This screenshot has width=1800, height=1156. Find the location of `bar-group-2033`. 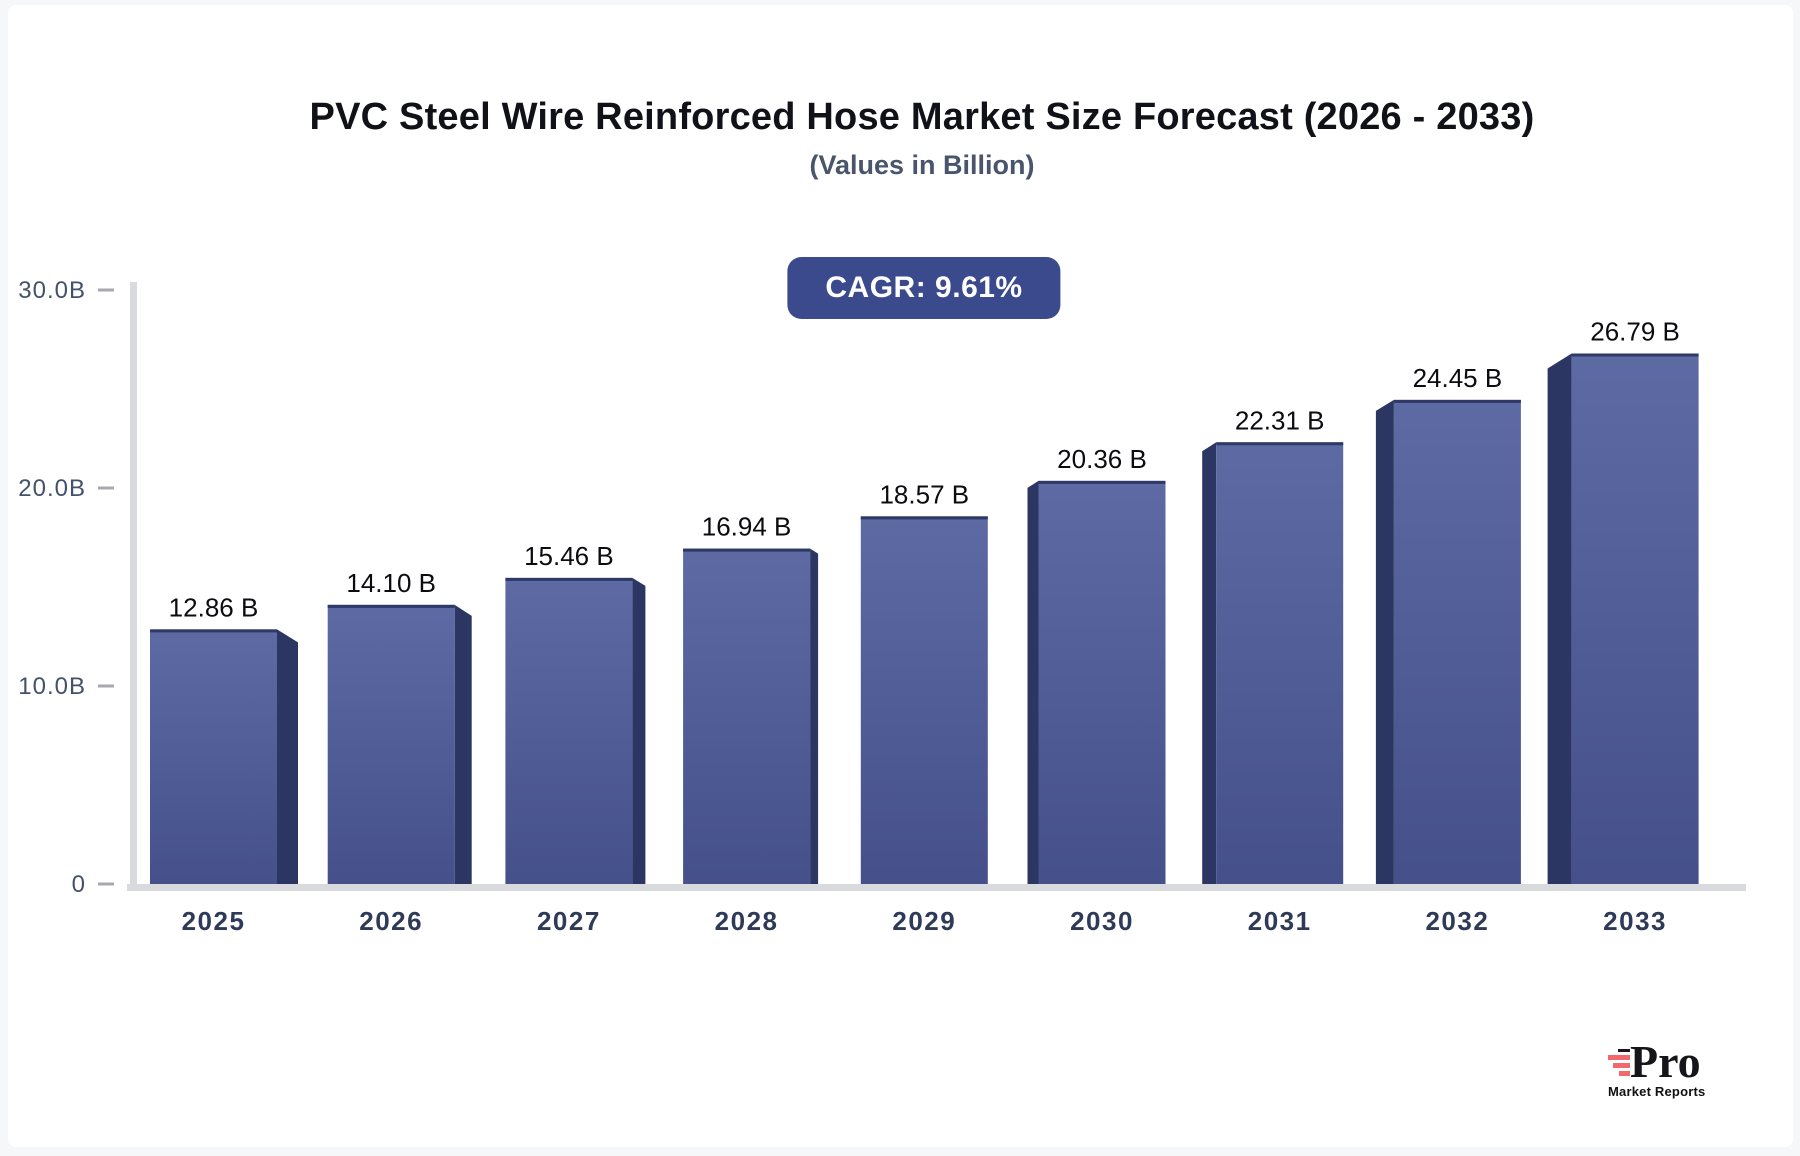

bar-group-2033 is located at coordinates (1623, 621).